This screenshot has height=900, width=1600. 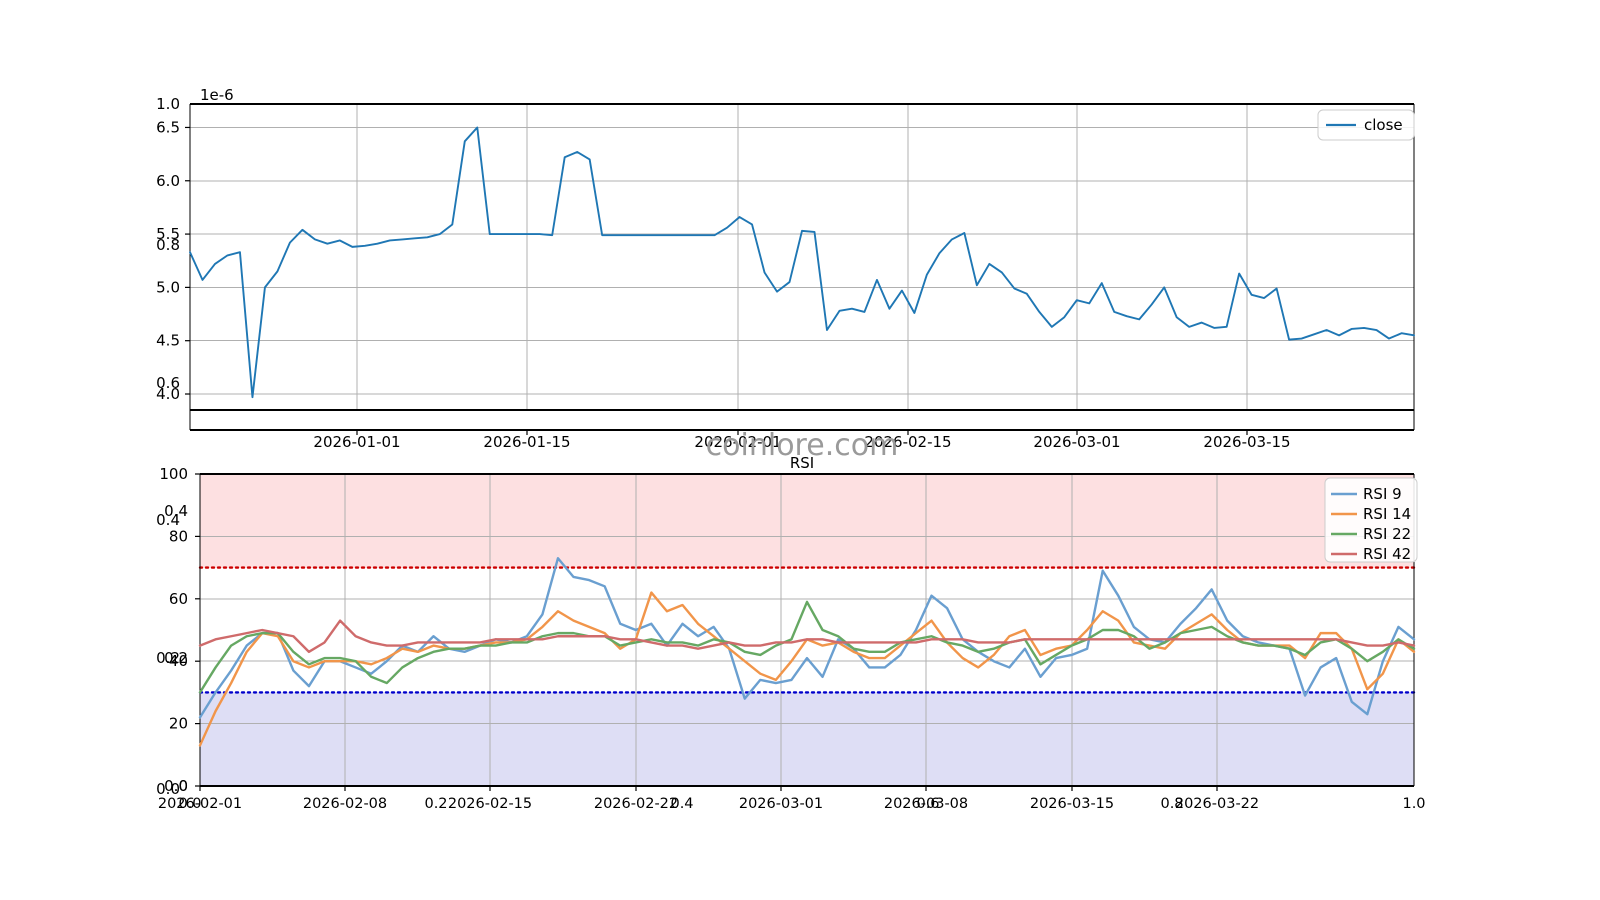 I want to click on rsi-ytick-label-overlay: 0.4, so click(x=176, y=511).